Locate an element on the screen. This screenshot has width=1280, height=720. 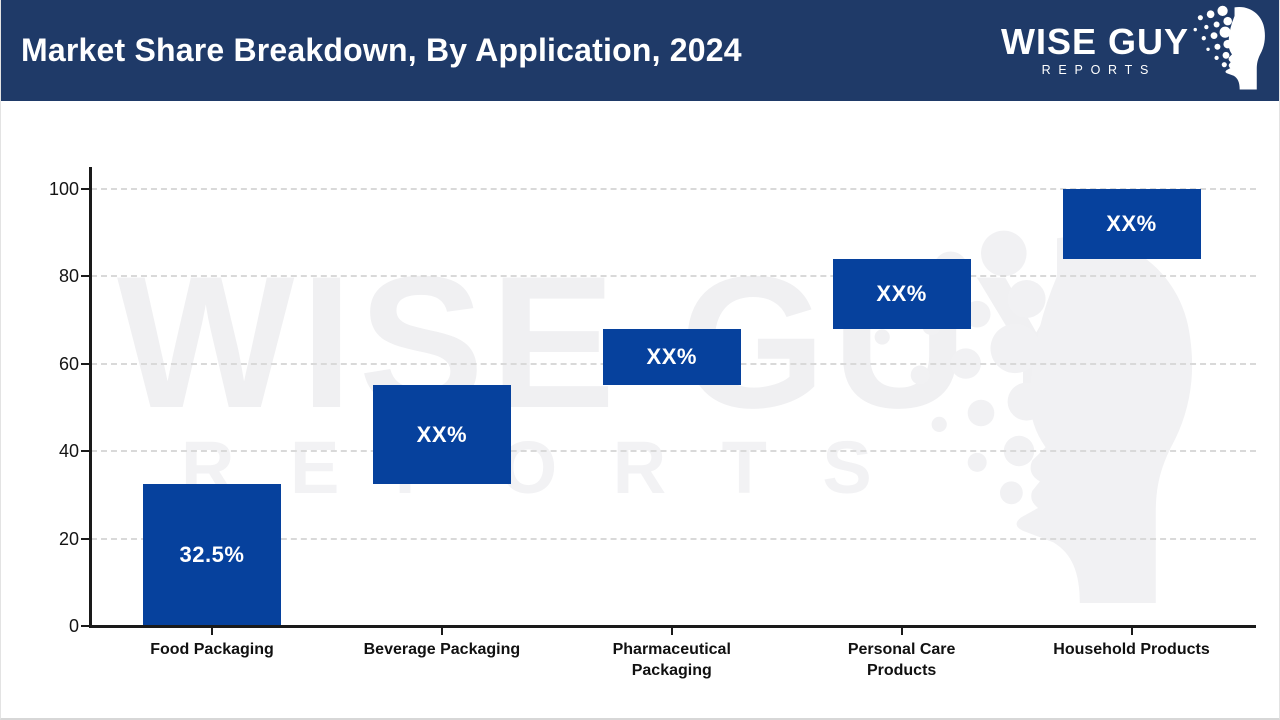
y-tick-label: 40 is located at coordinates (68, 451).